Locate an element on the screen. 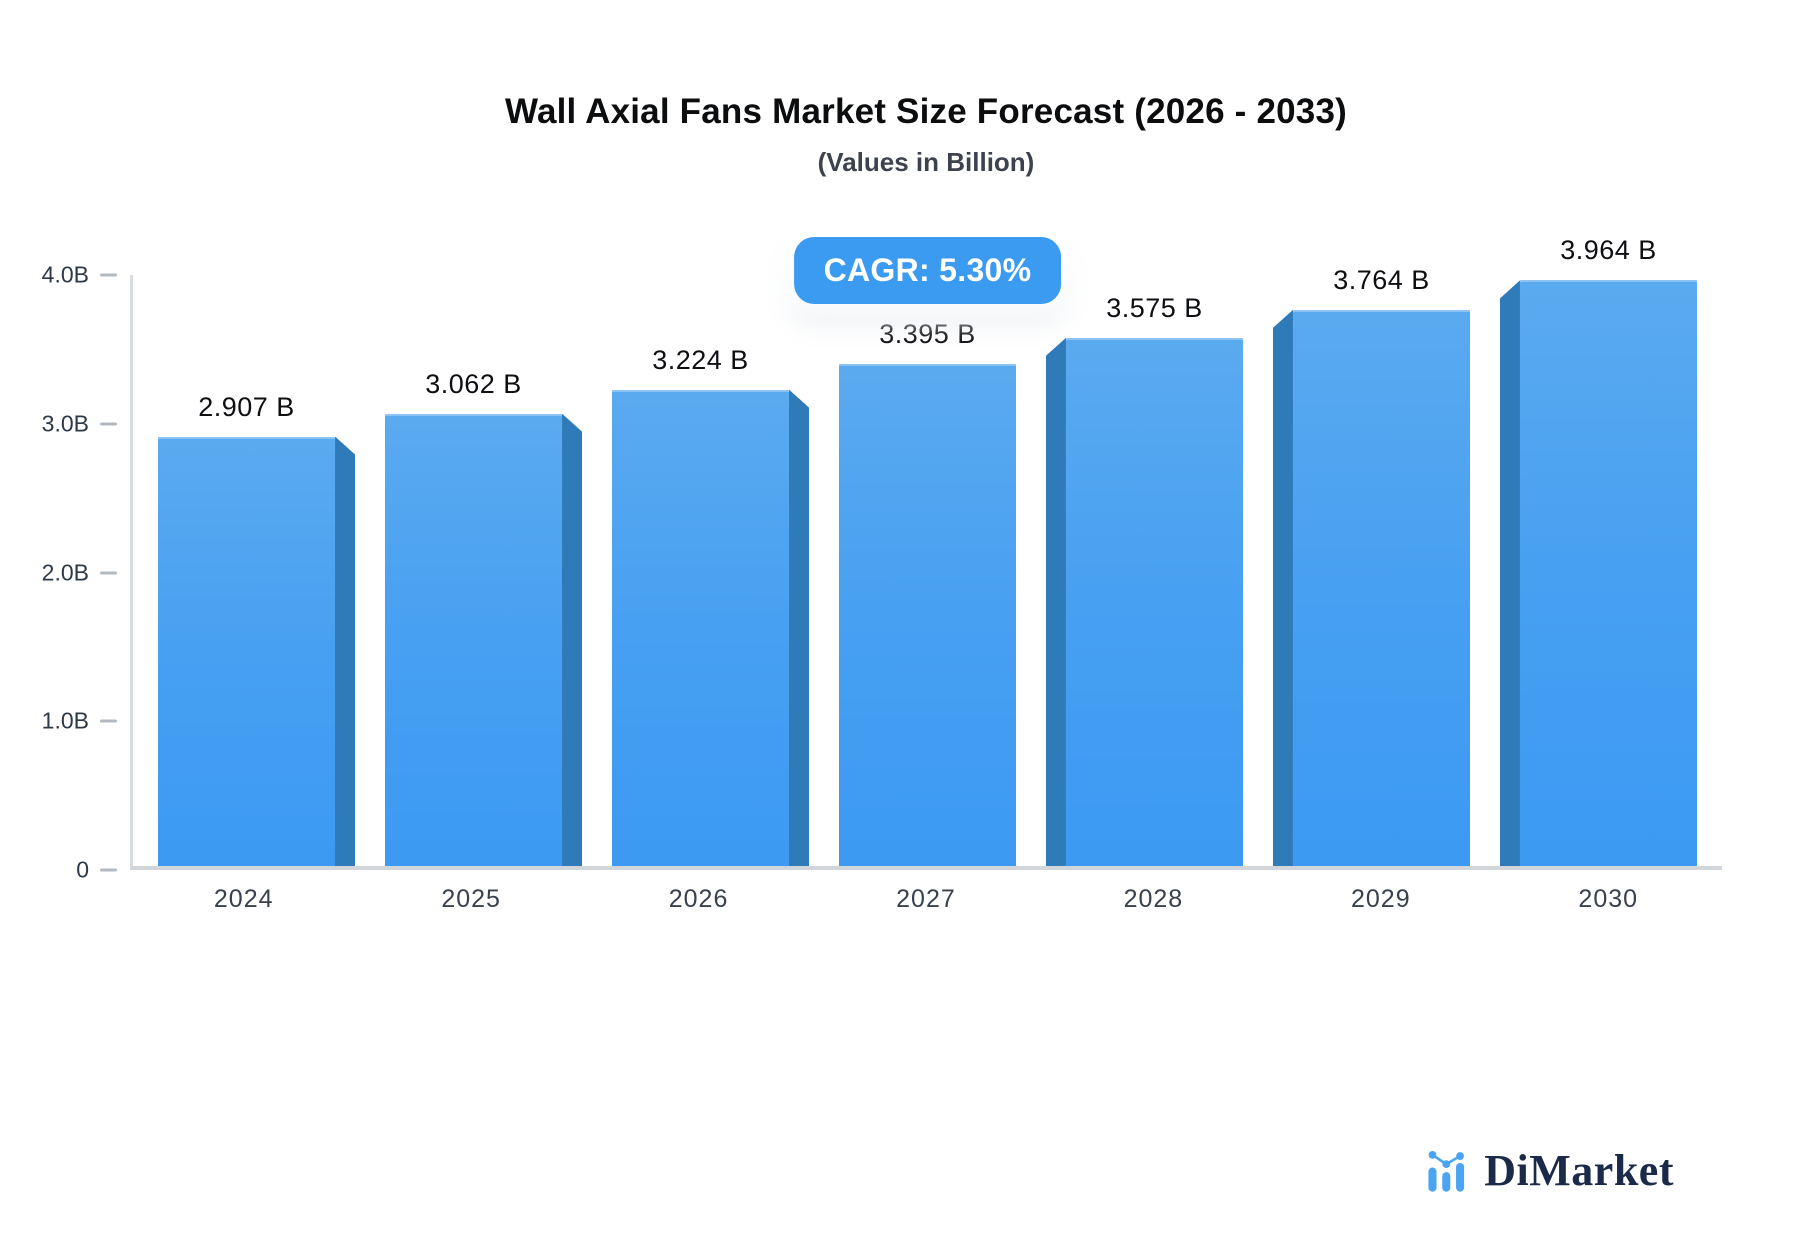 Image resolution: width=1800 pixels, height=1248 pixels. x-axis-label-2026: 2026 is located at coordinates (698, 899).